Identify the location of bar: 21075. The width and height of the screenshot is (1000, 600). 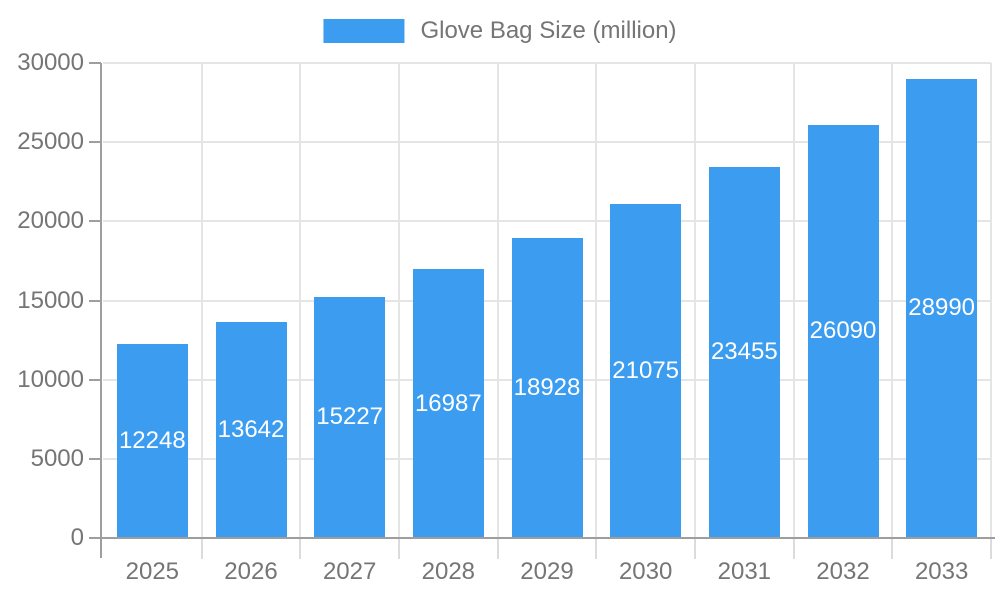
(646, 371).